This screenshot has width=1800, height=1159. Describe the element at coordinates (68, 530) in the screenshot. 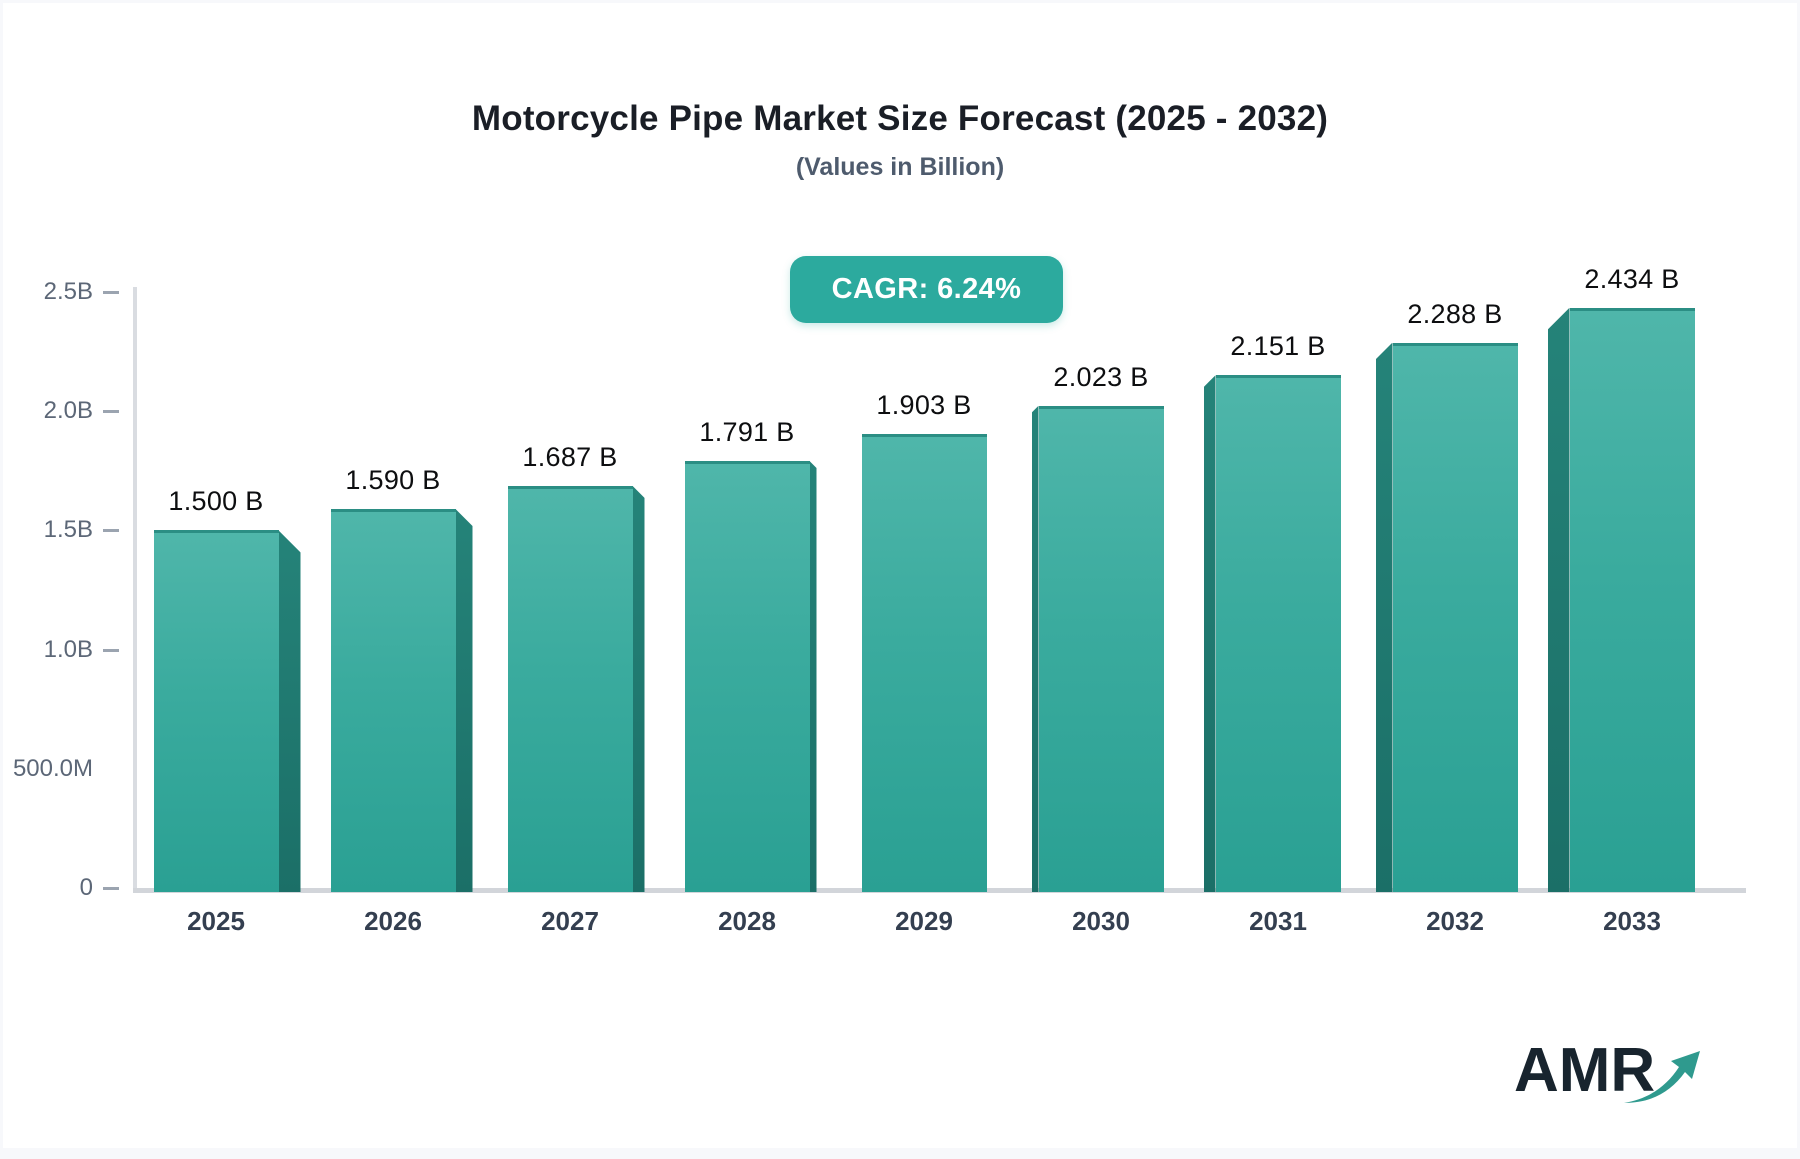

I see `y-axis-label: 1.5B` at that location.